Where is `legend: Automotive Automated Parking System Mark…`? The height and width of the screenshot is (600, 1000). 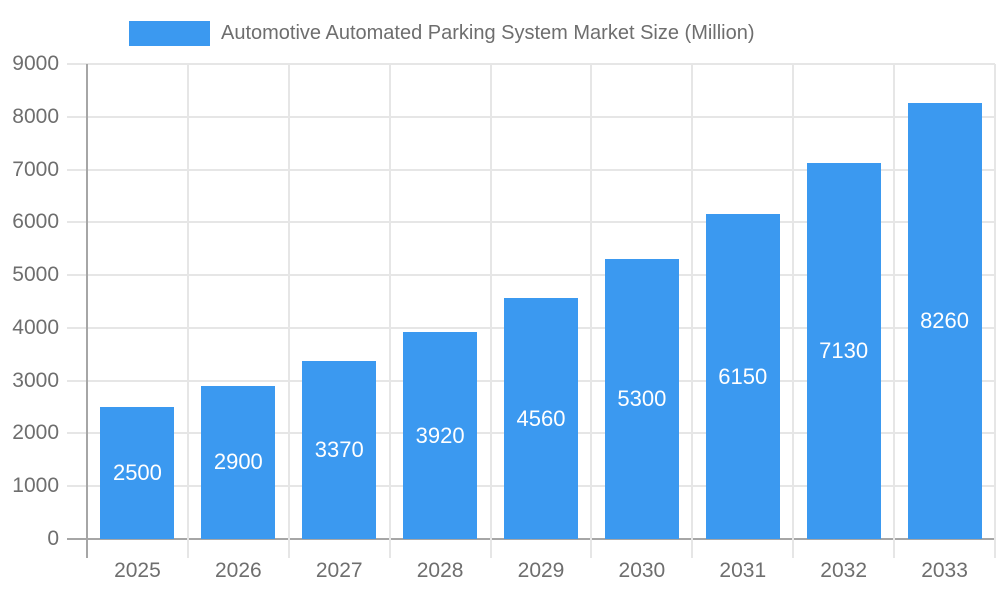
legend: Automotive Automated Parking System Mark… is located at coordinates (442, 33).